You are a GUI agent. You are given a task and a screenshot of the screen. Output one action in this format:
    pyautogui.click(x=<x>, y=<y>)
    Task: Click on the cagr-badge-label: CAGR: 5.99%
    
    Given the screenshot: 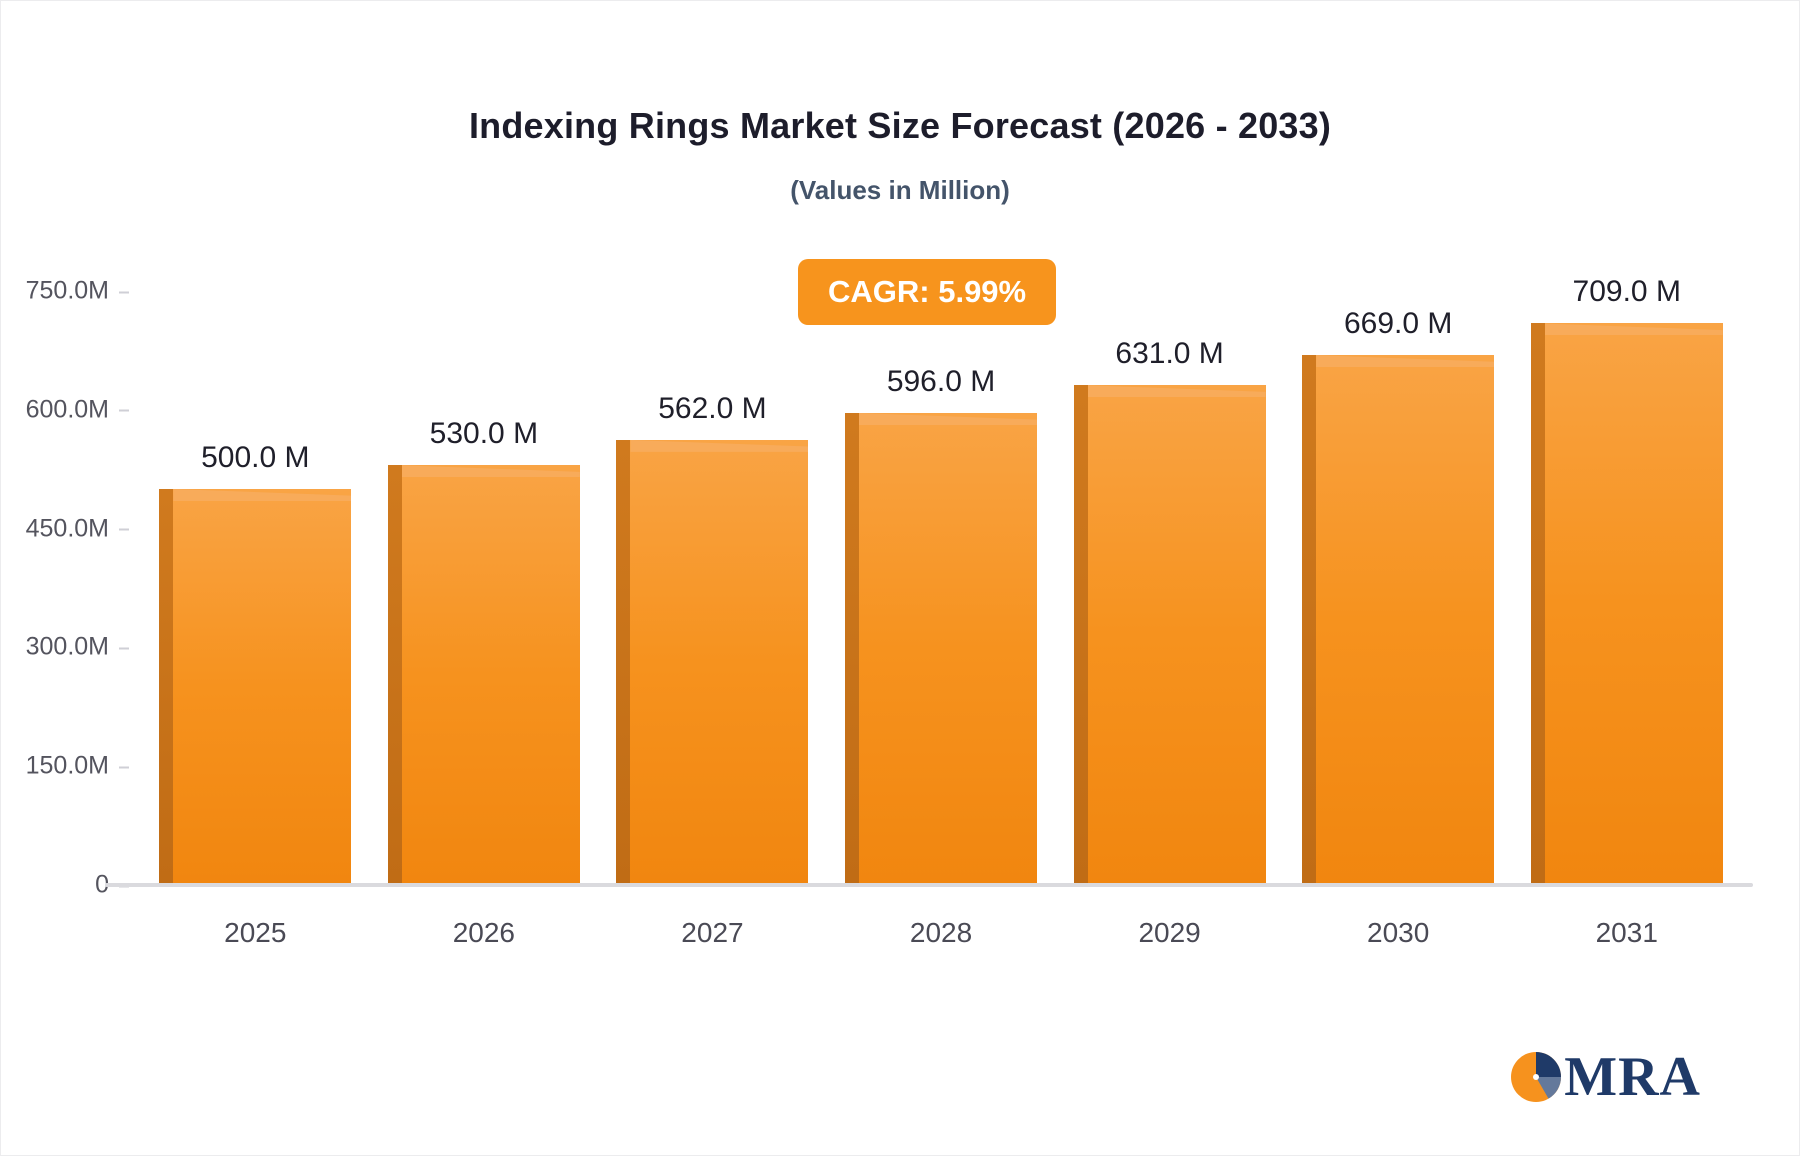 What is the action you would take?
    pyautogui.click(x=927, y=291)
    